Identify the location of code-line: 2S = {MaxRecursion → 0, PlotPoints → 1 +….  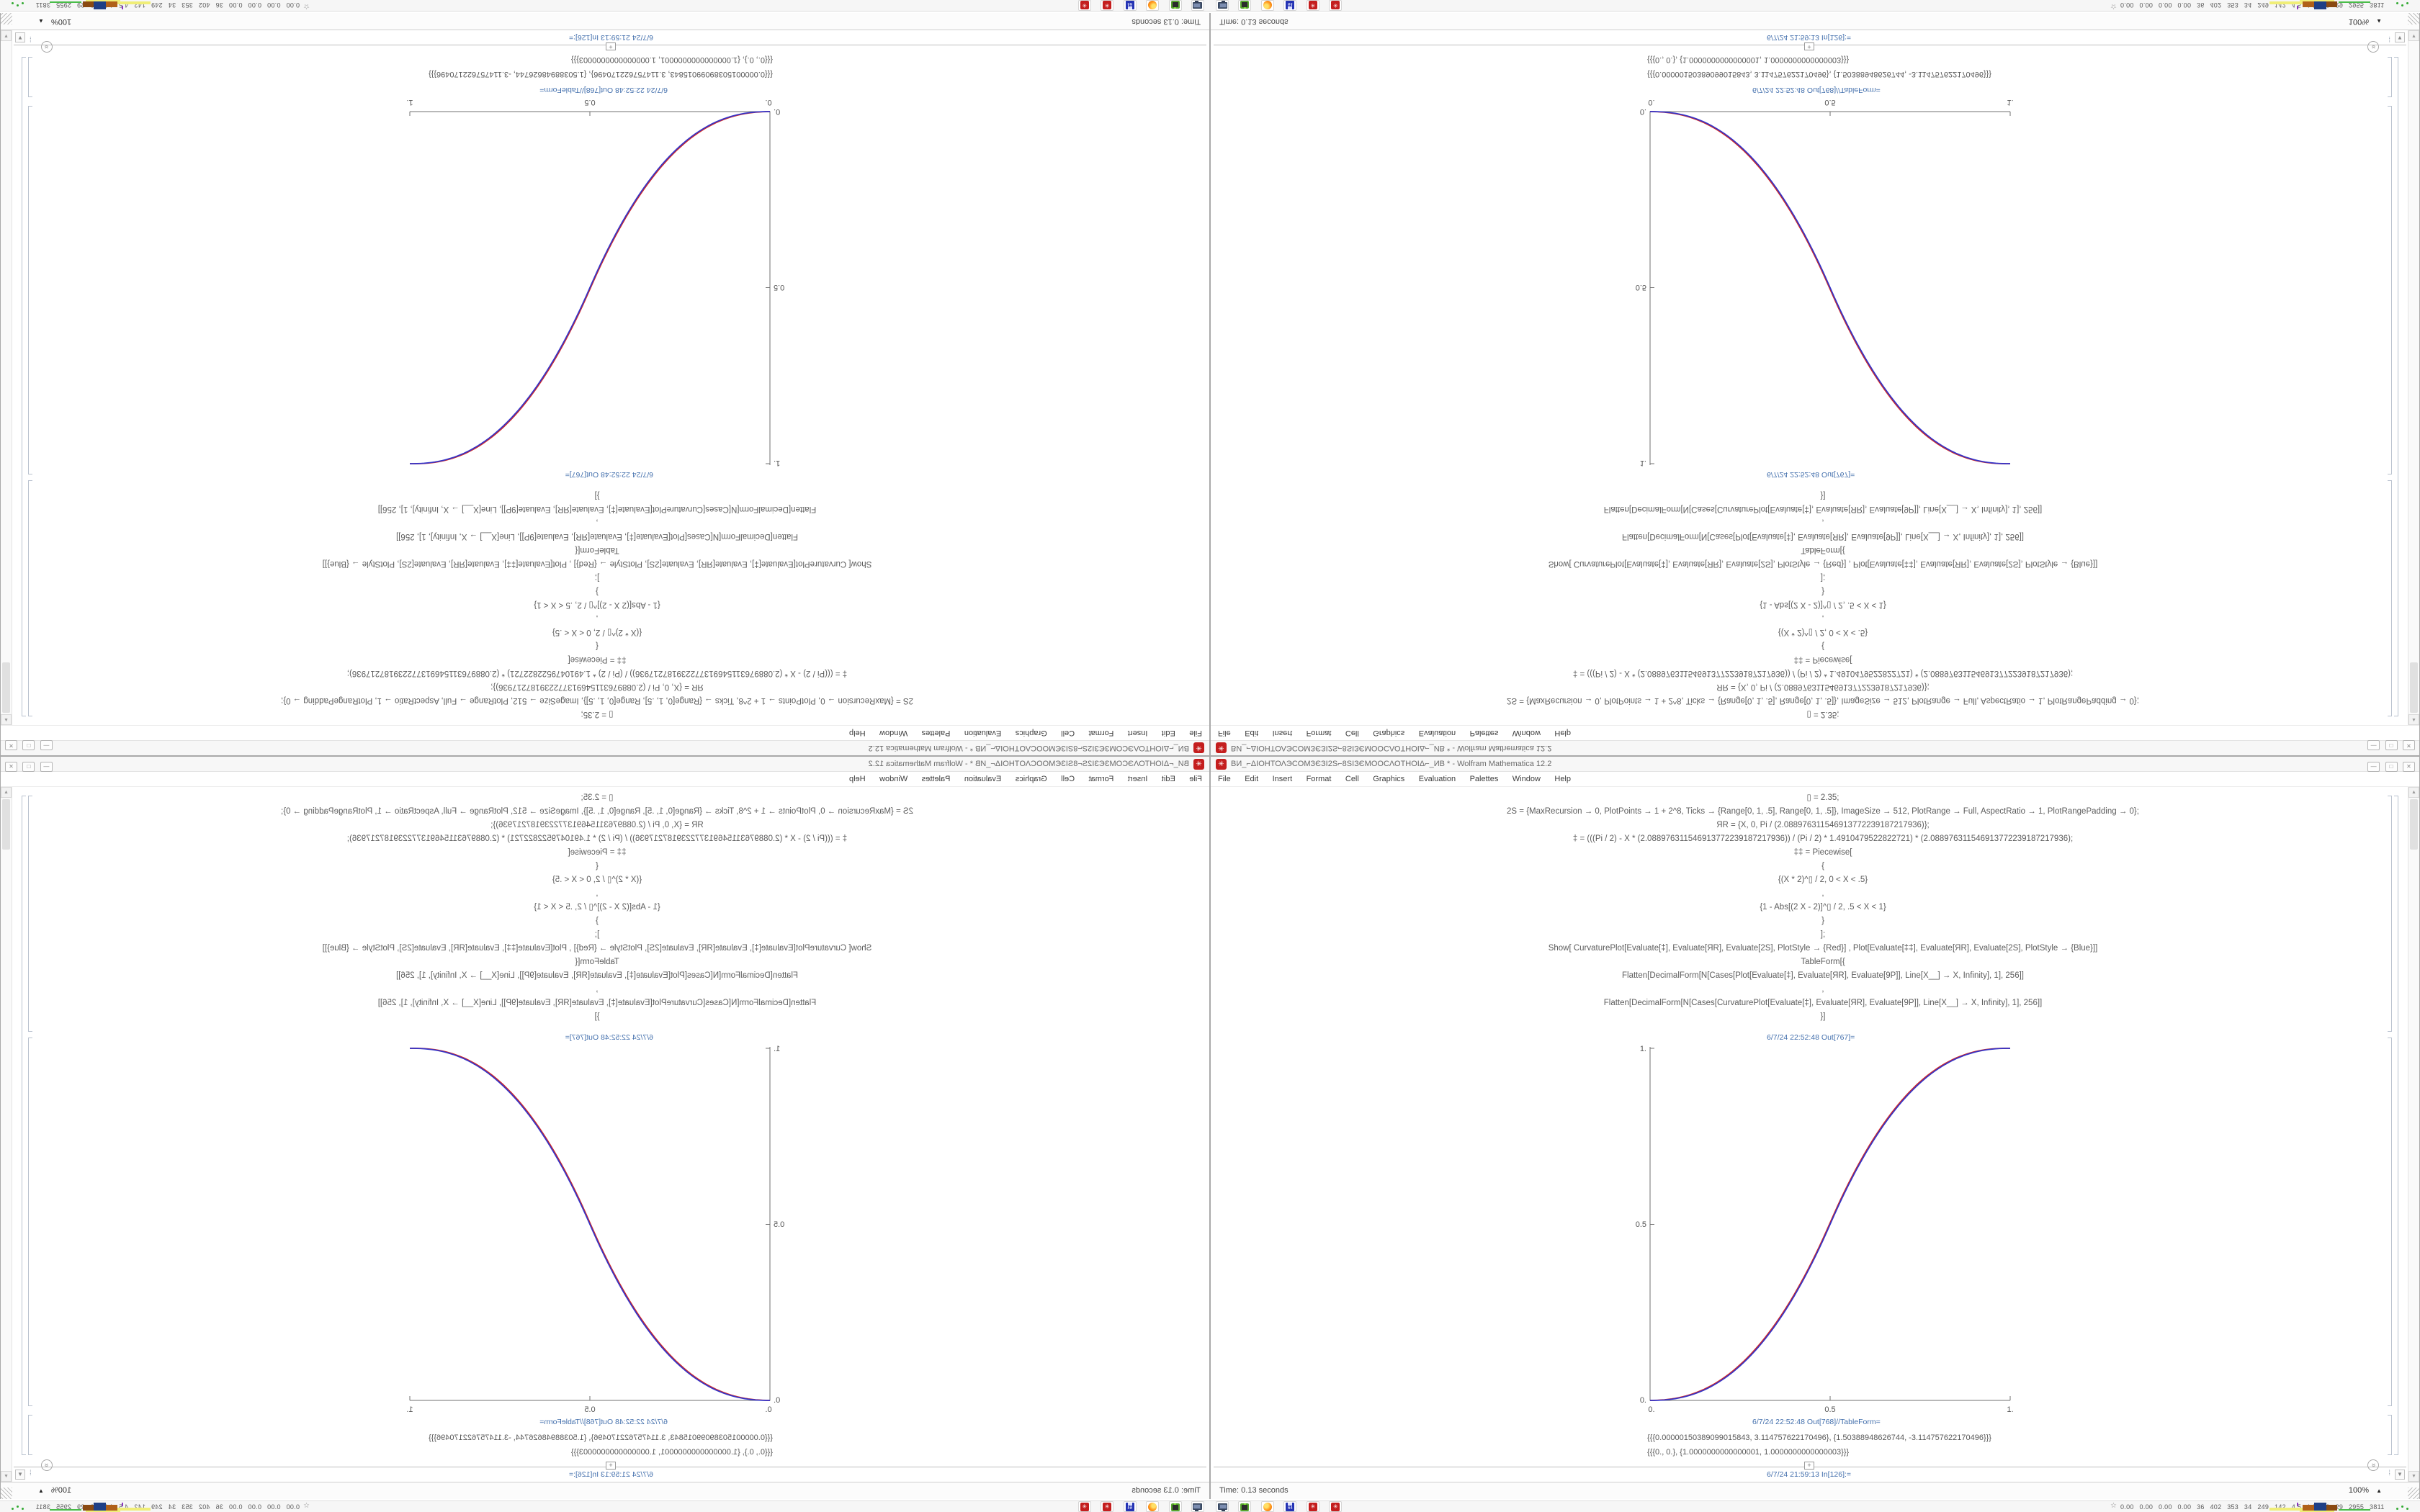
(1823, 700).